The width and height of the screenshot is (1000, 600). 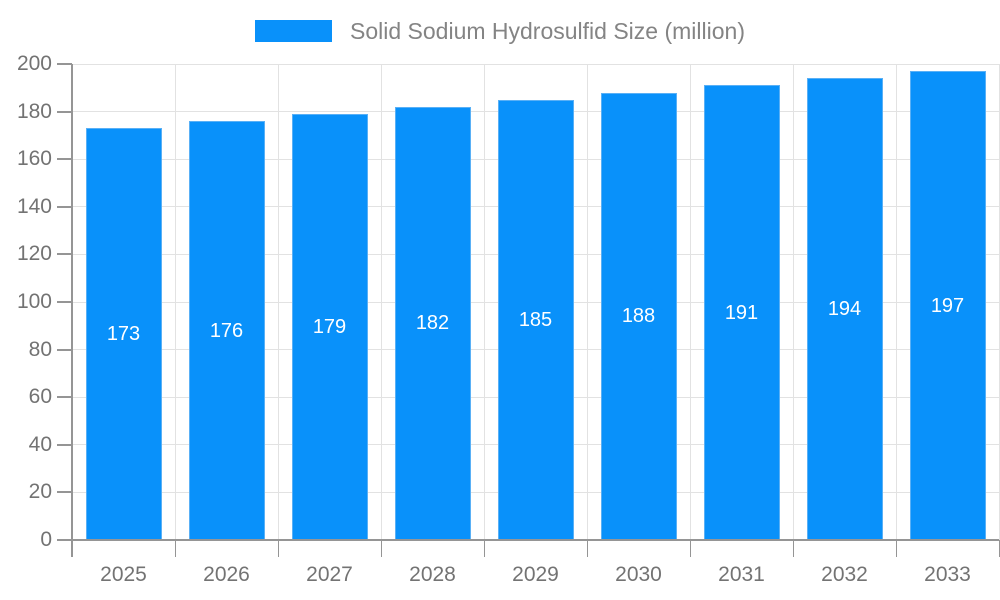 What do you see at coordinates (40, 444) in the screenshot?
I see `y-axis-tick-label: 40` at bounding box center [40, 444].